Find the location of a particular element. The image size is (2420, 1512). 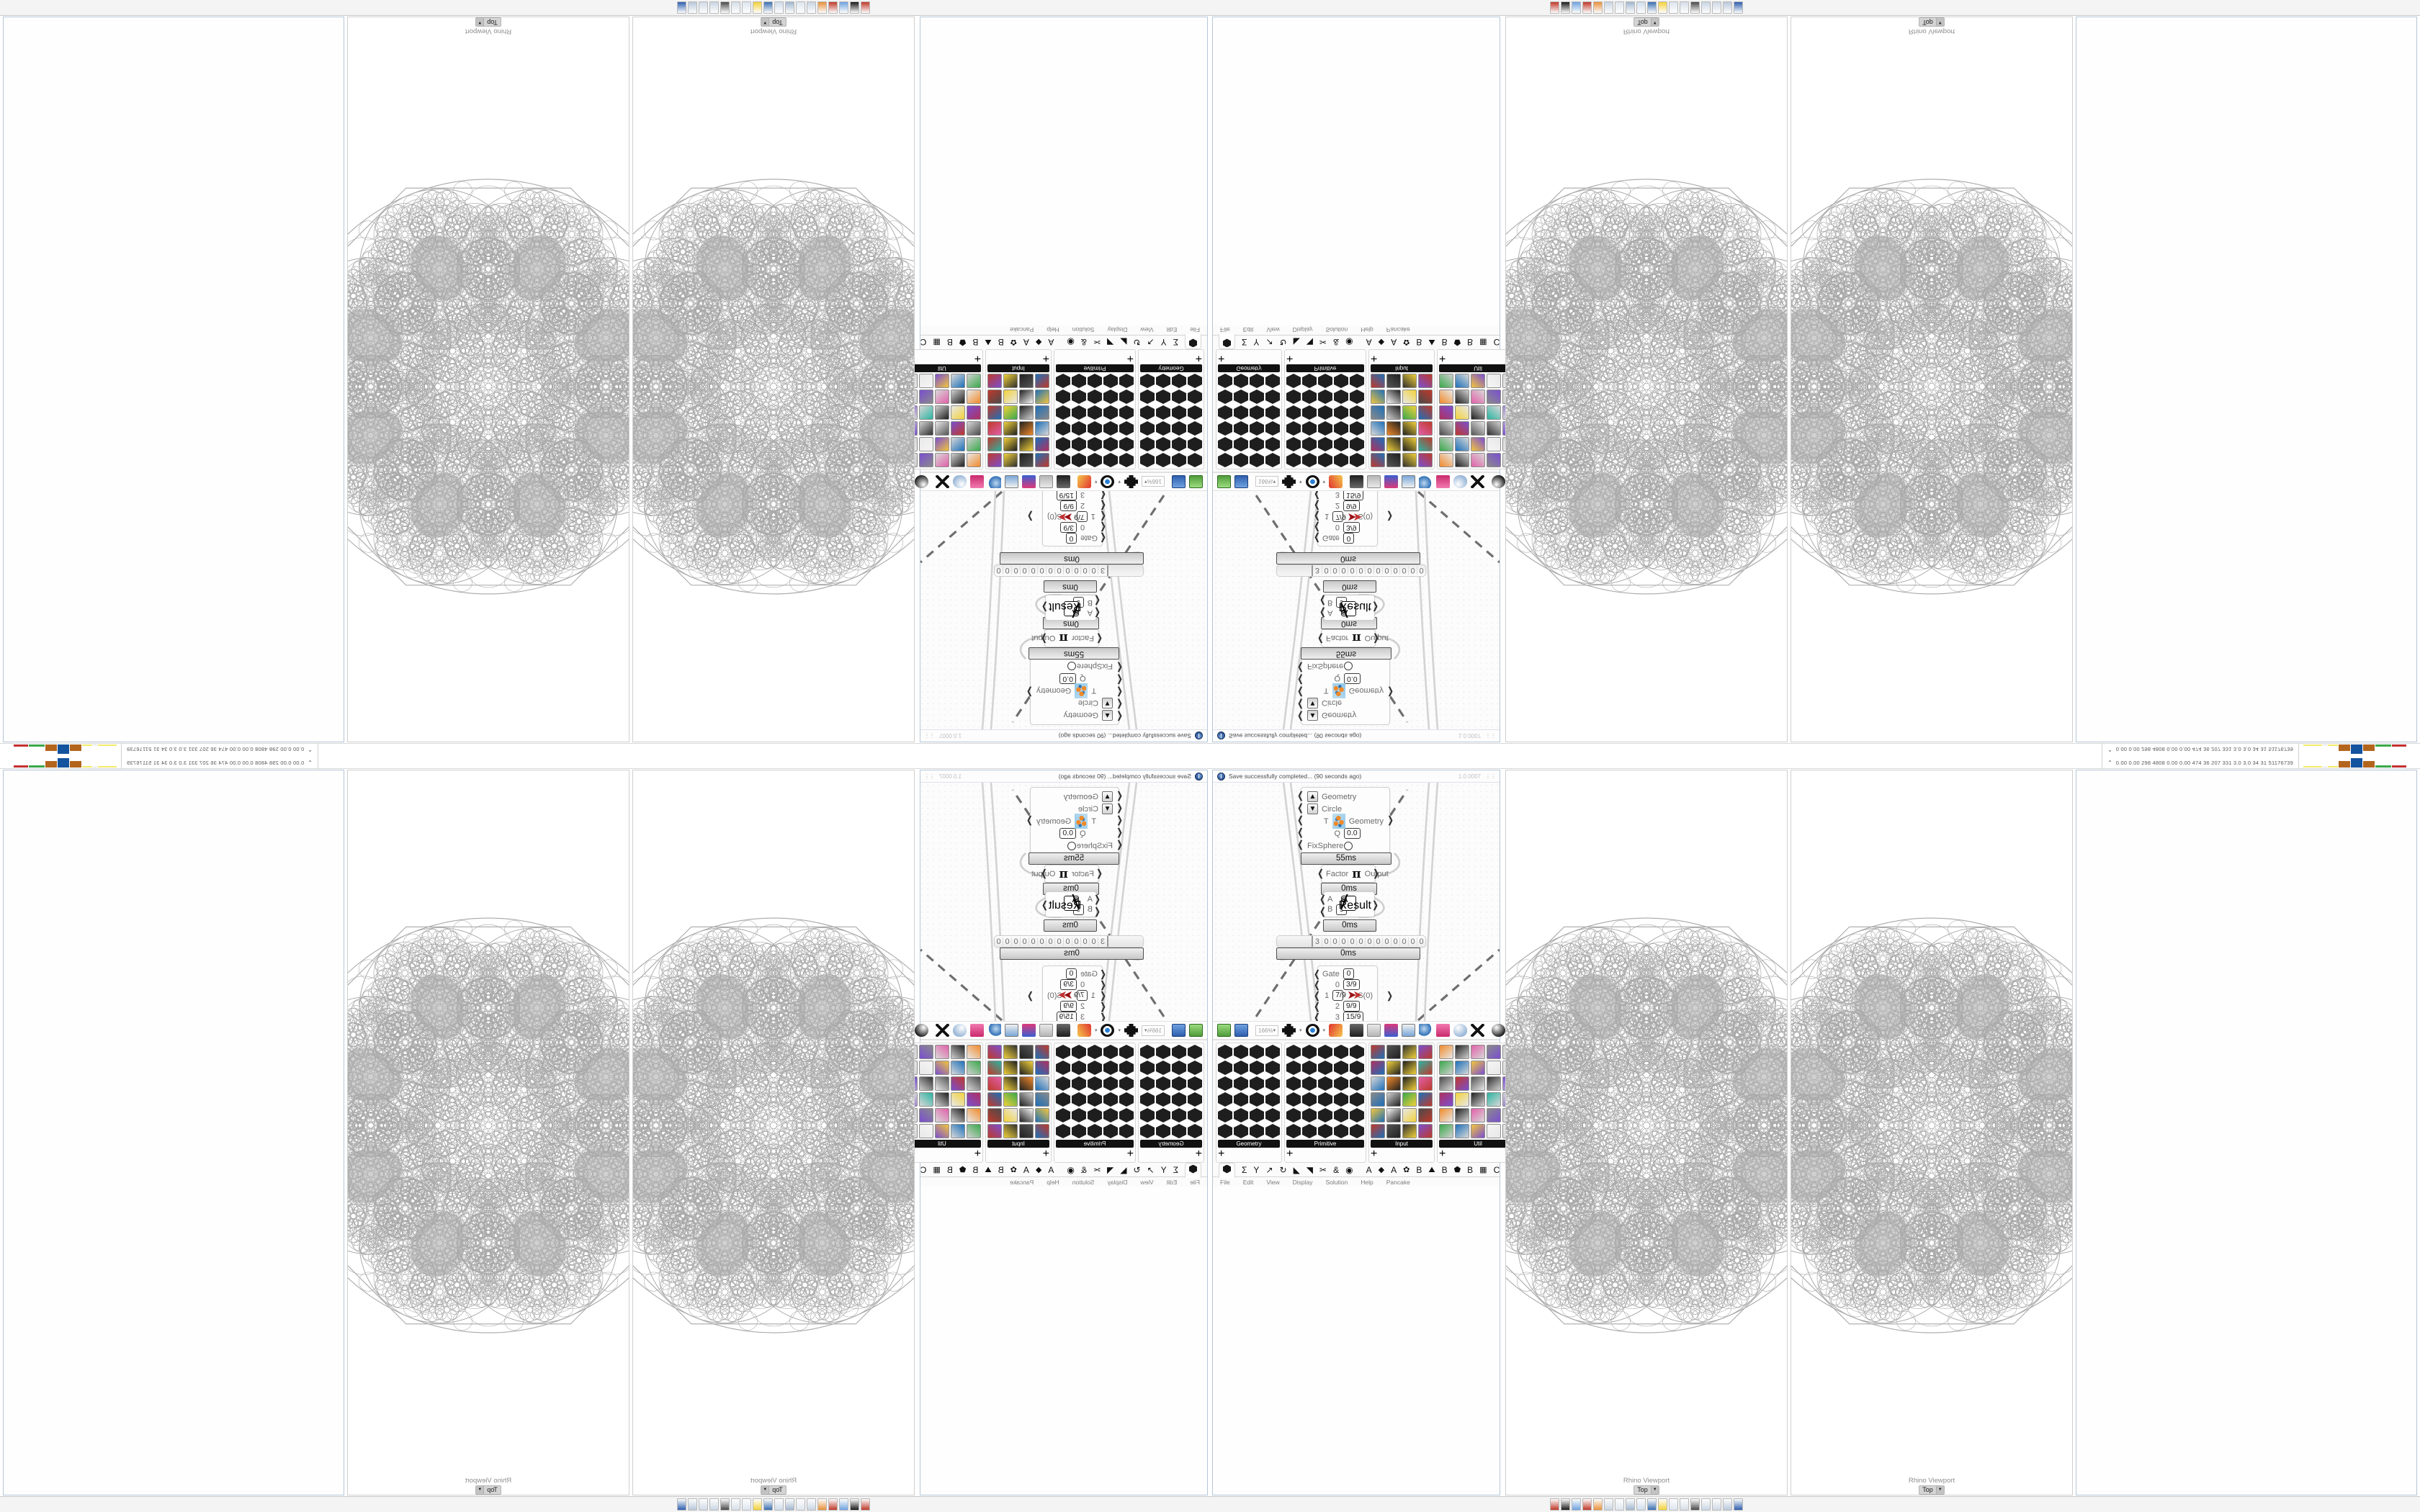

move-up-icon: ▲ is located at coordinates (1107, 715).